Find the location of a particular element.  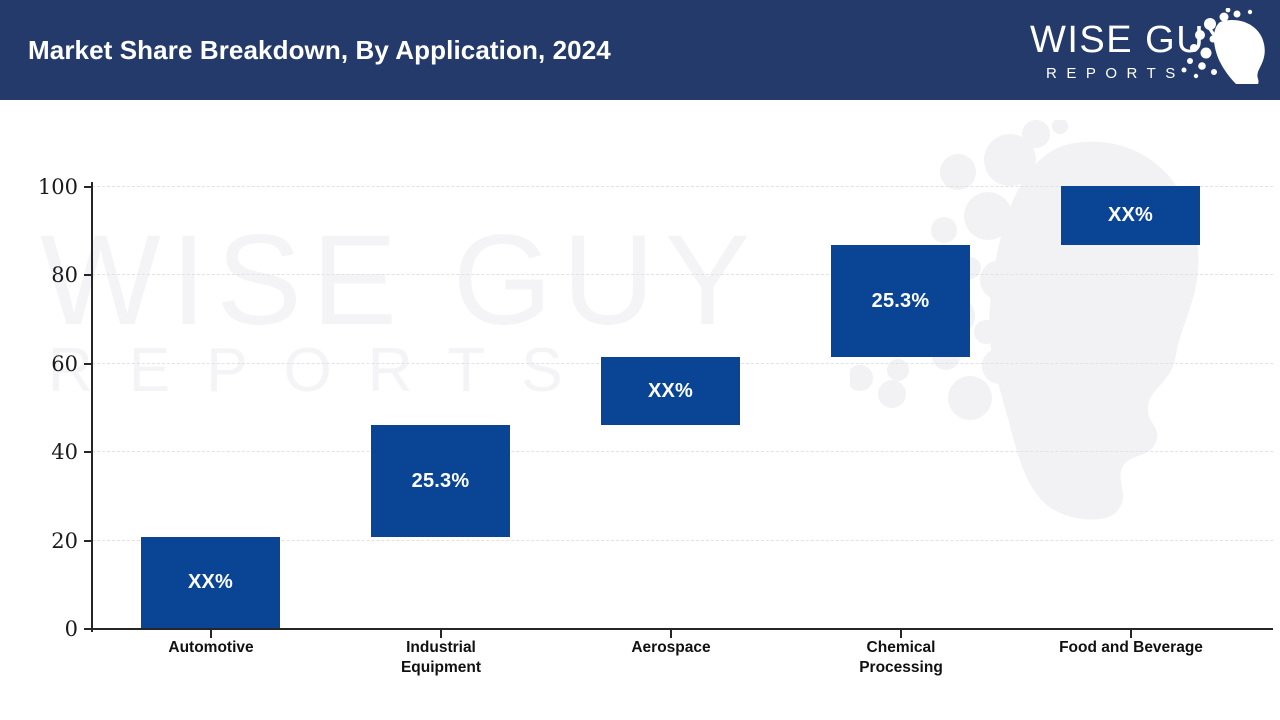

logo-head-icon is located at coordinates (1223, 46).